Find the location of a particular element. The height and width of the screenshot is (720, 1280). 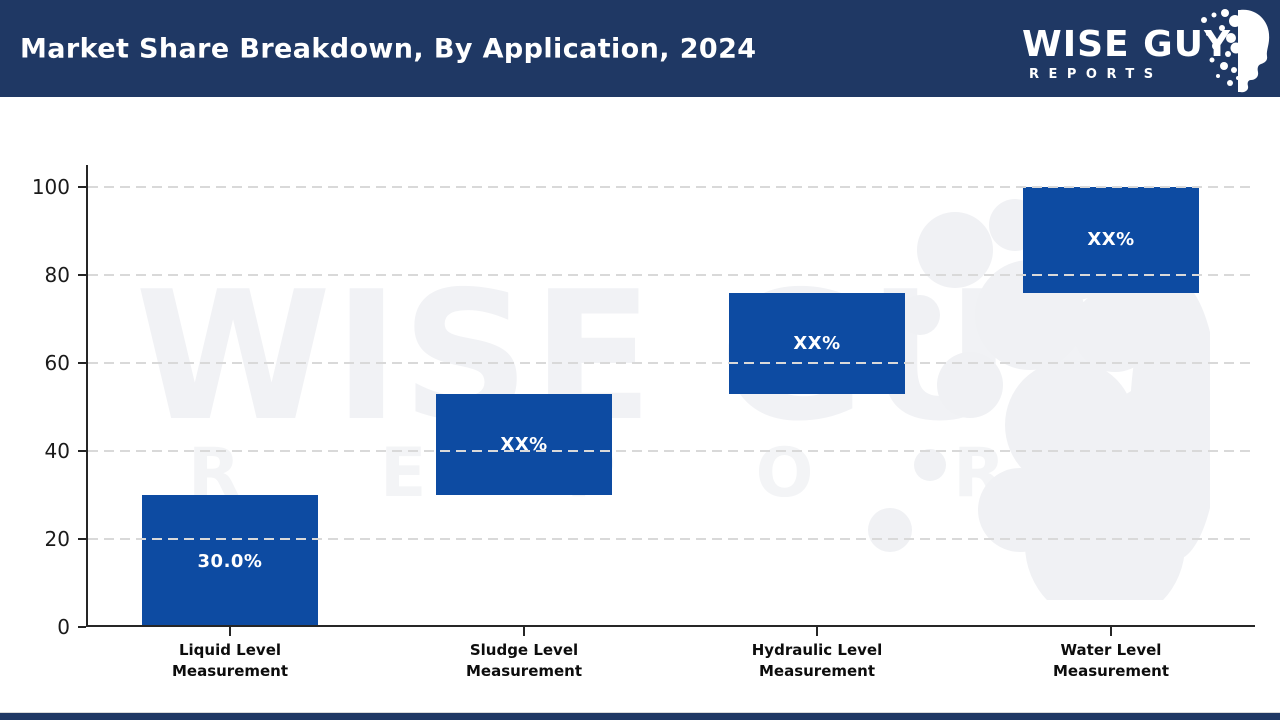

bar-water-level-measurement: XX% is located at coordinates (1111, 240).